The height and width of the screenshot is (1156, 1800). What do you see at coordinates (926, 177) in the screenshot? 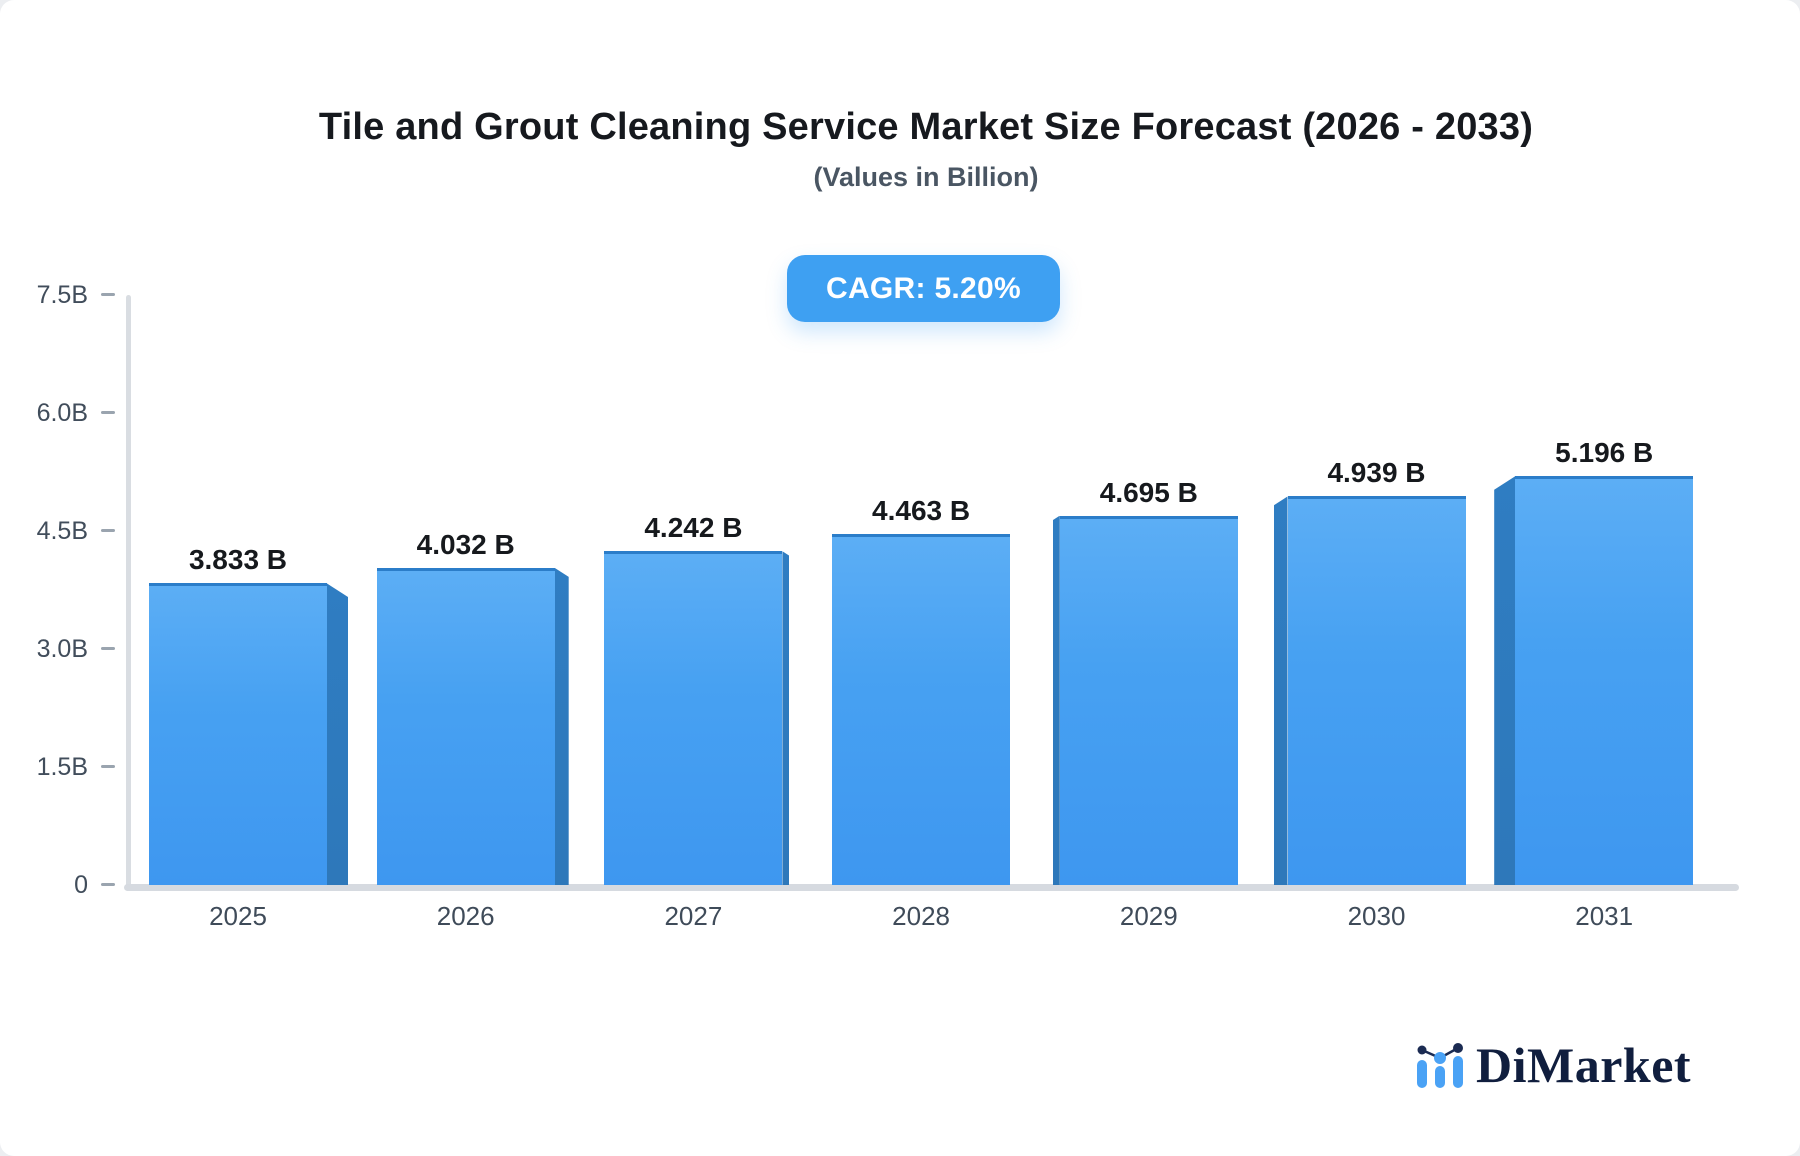
I see `chart-subtitle: (Values in Billion)` at bounding box center [926, 177].